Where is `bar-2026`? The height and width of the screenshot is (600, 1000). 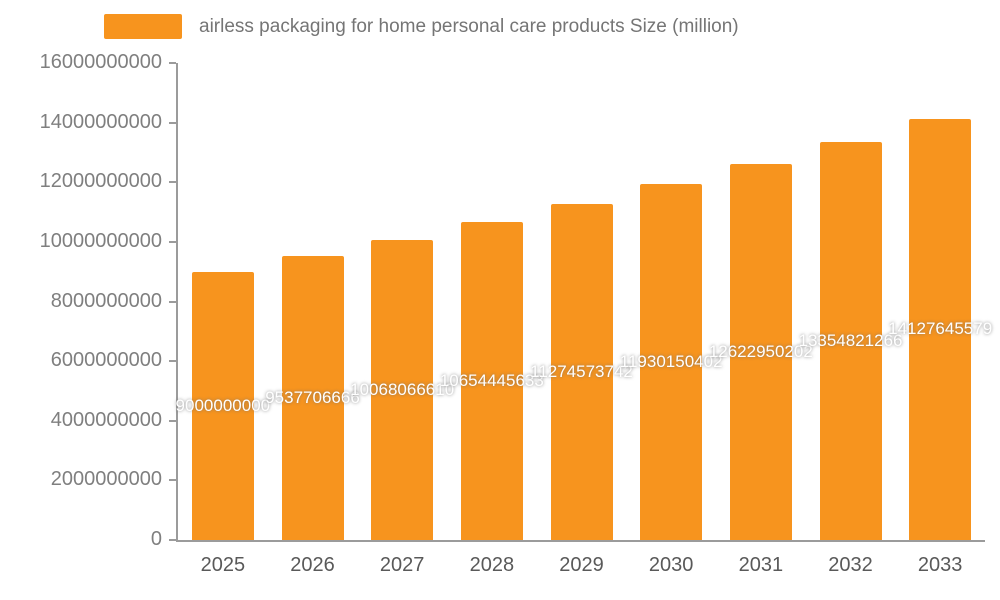 bar-2026 is located at coordinates (312, 397).